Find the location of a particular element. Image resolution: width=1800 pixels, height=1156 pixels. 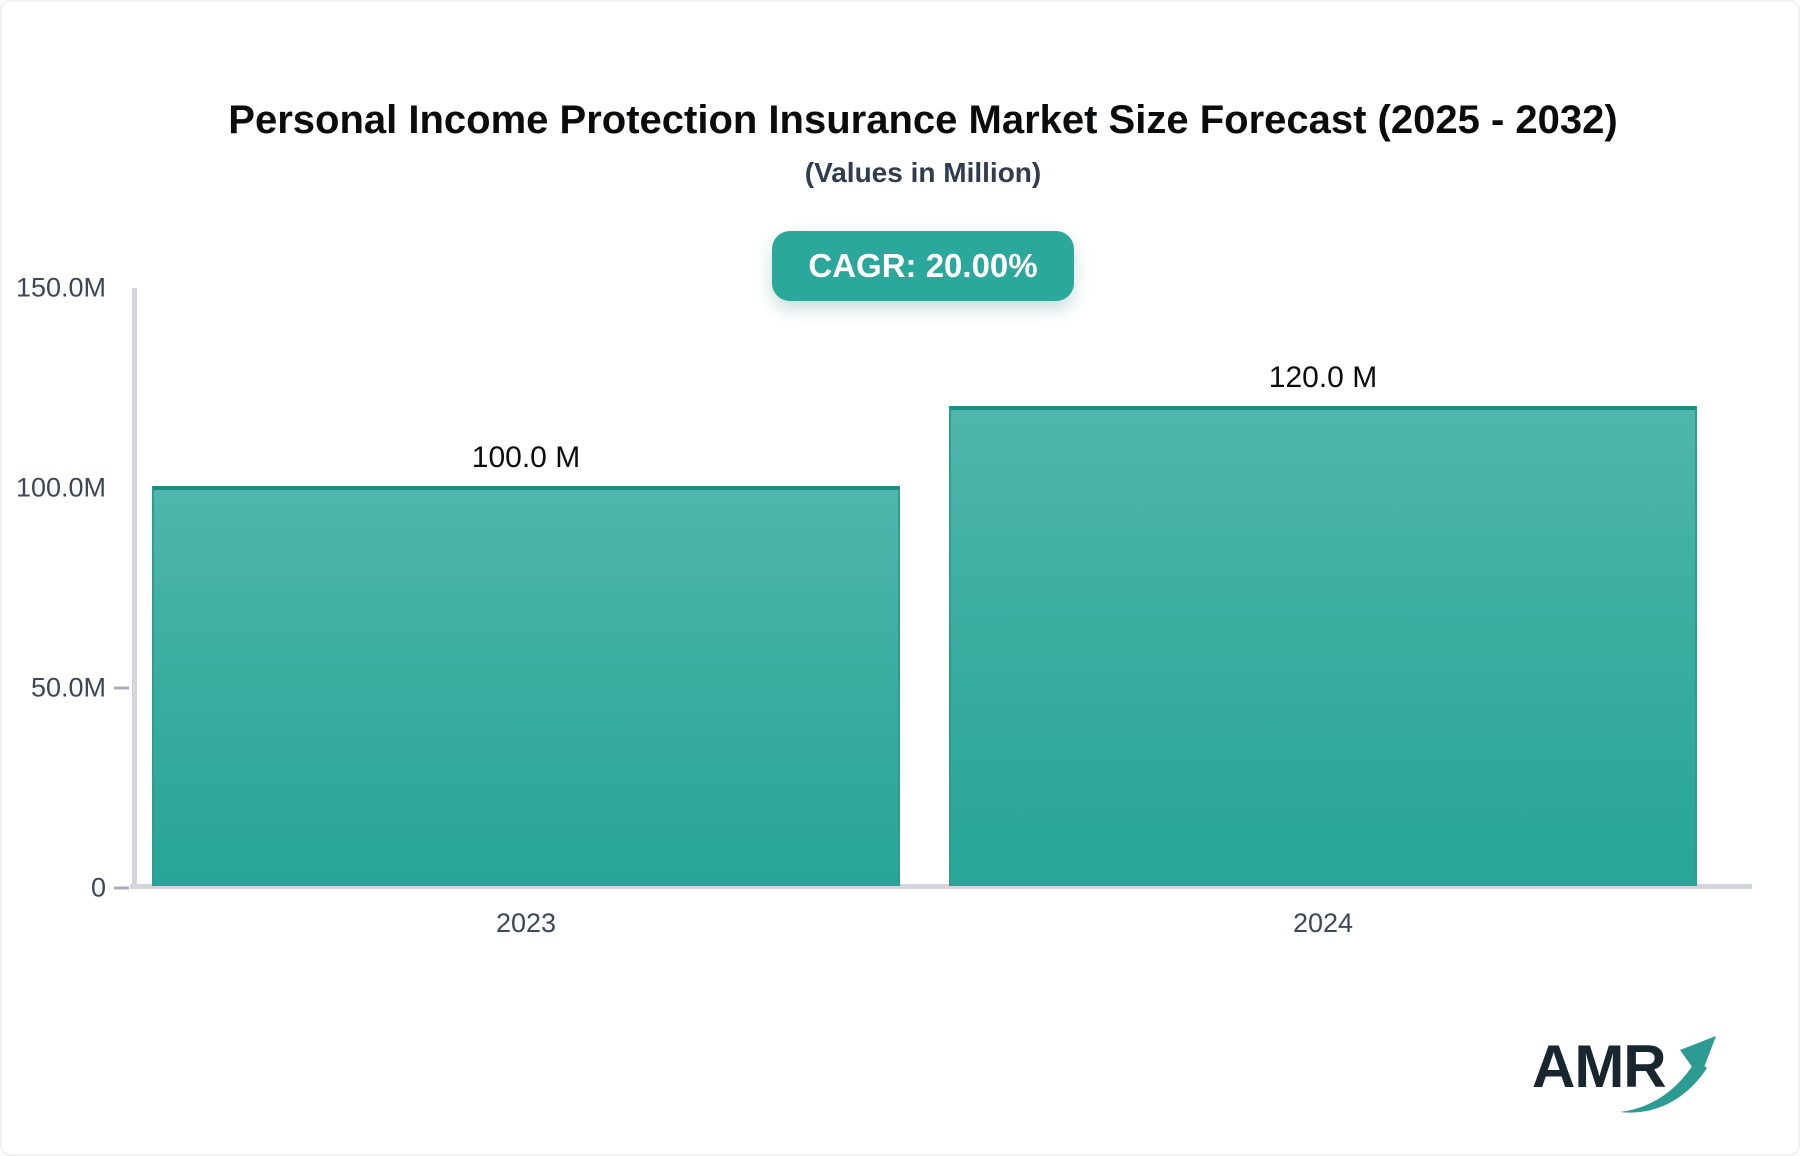

y-axis-tick-label: 0 is located at coordinates (98, 887).